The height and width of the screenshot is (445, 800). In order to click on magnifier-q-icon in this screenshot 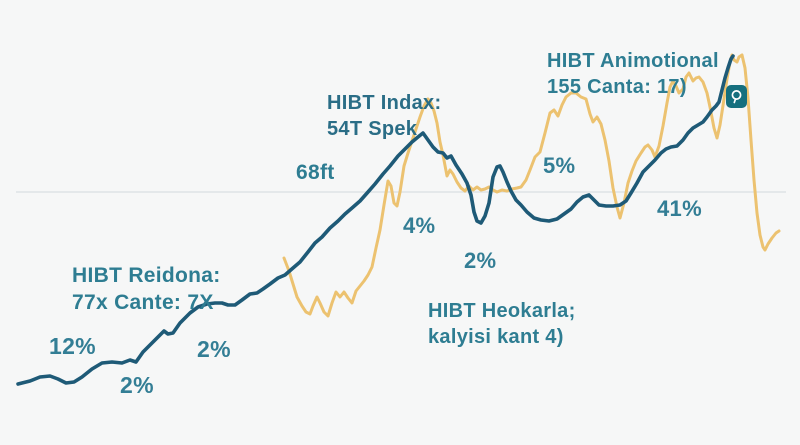, I will do `click(736, 97)`.